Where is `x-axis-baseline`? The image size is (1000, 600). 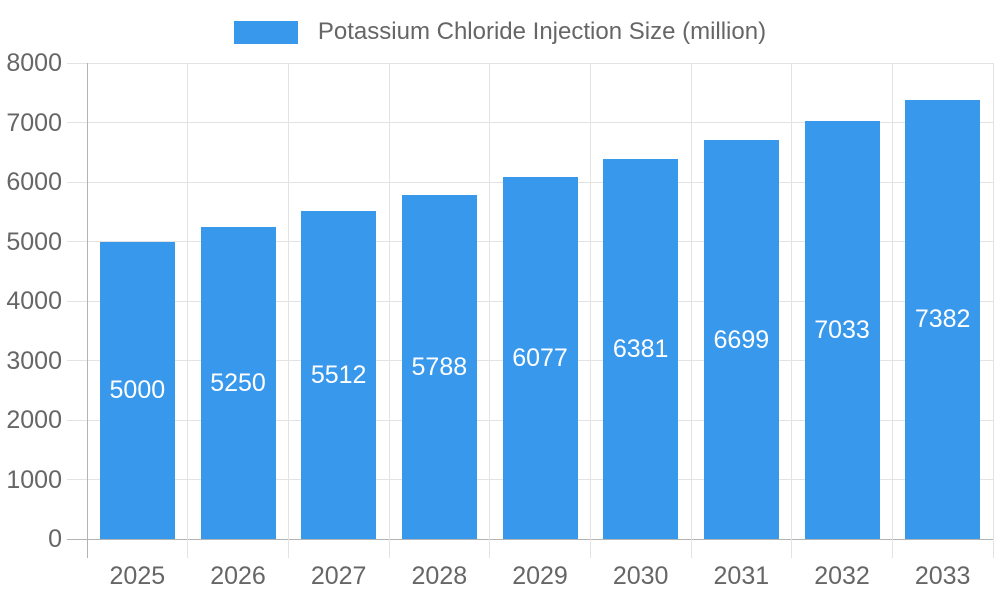 x-axis-baseline is located at coordinates (530, 539).